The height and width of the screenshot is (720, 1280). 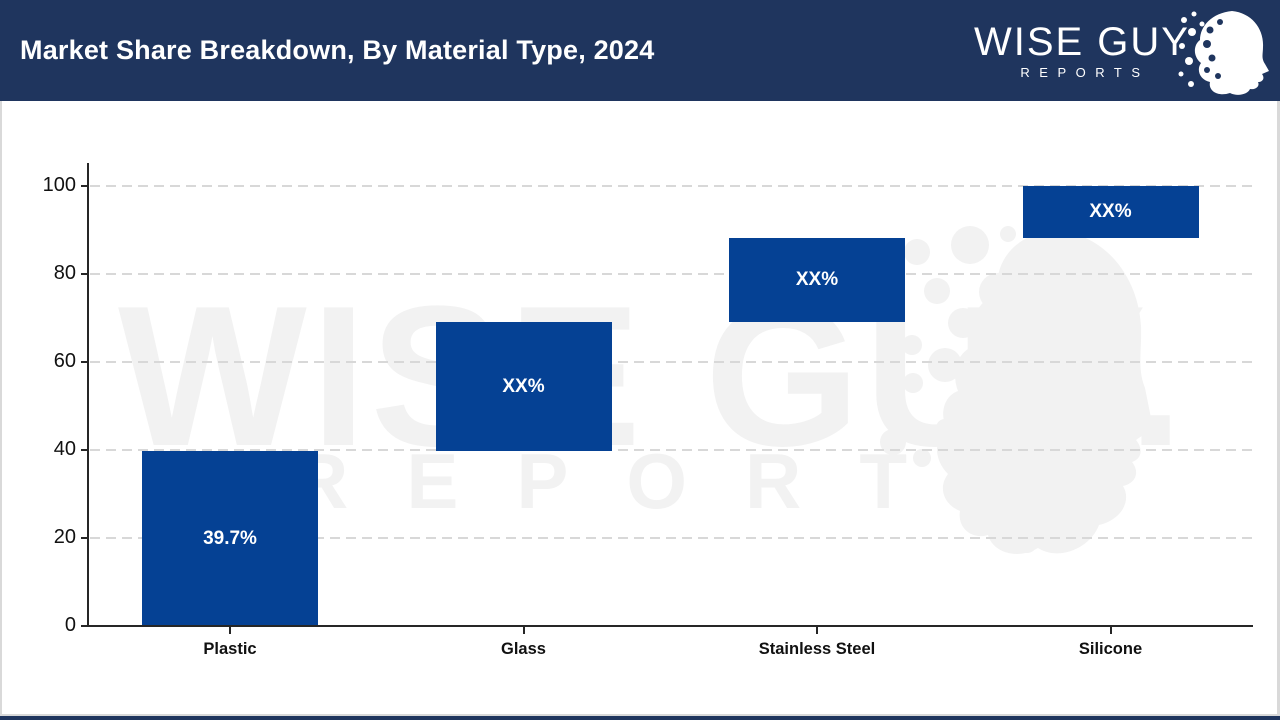 I want to click on y-tick-label-0: 0, so click(x=70, y=625).